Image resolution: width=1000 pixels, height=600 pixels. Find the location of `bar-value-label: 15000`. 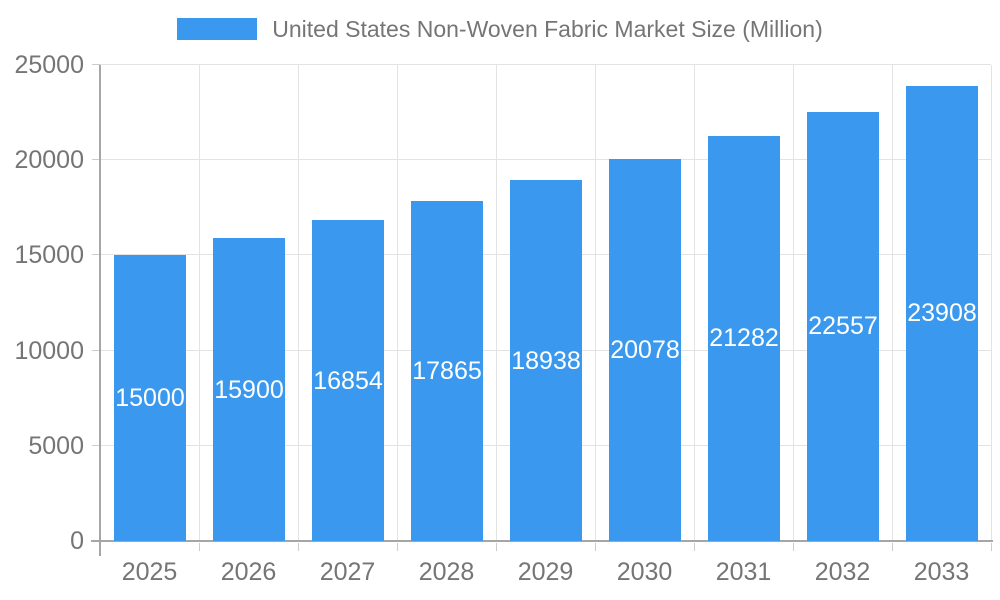

bar-value-label: 15000 is located at coordinates (150, 398).